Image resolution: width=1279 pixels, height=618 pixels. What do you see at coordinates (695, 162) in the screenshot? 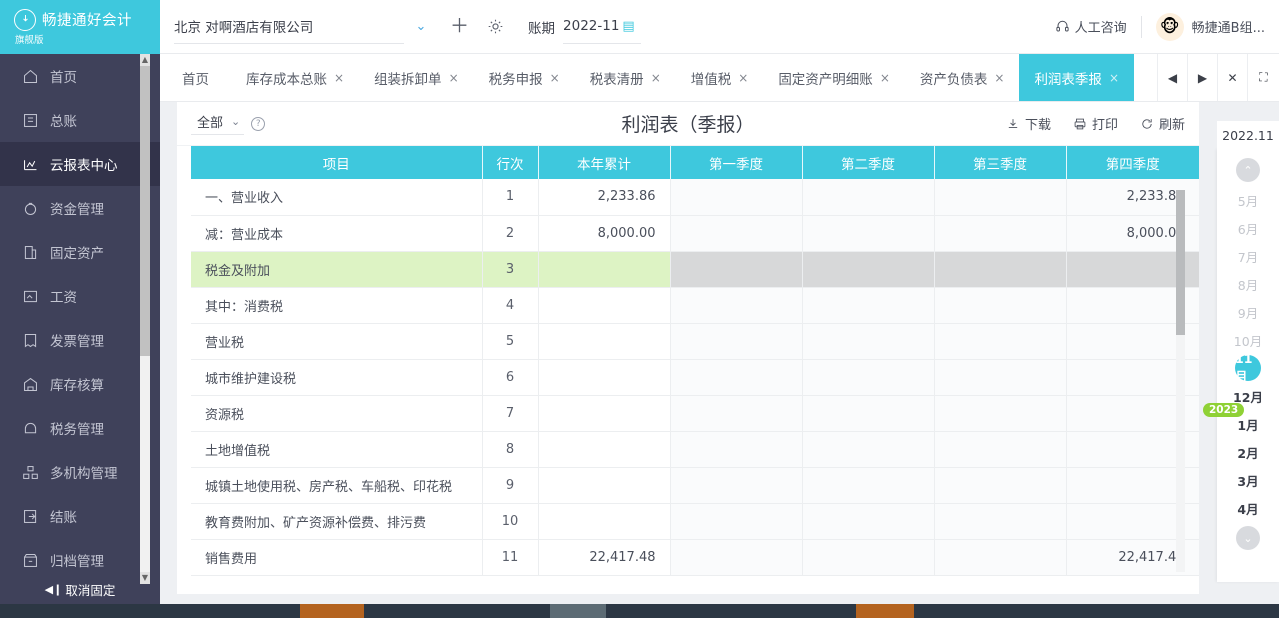
I see `table-header-row: 项目 行次 本年累计 第一季度 第二季度 第三季度 第四季度` at bounding box center [695, 162].